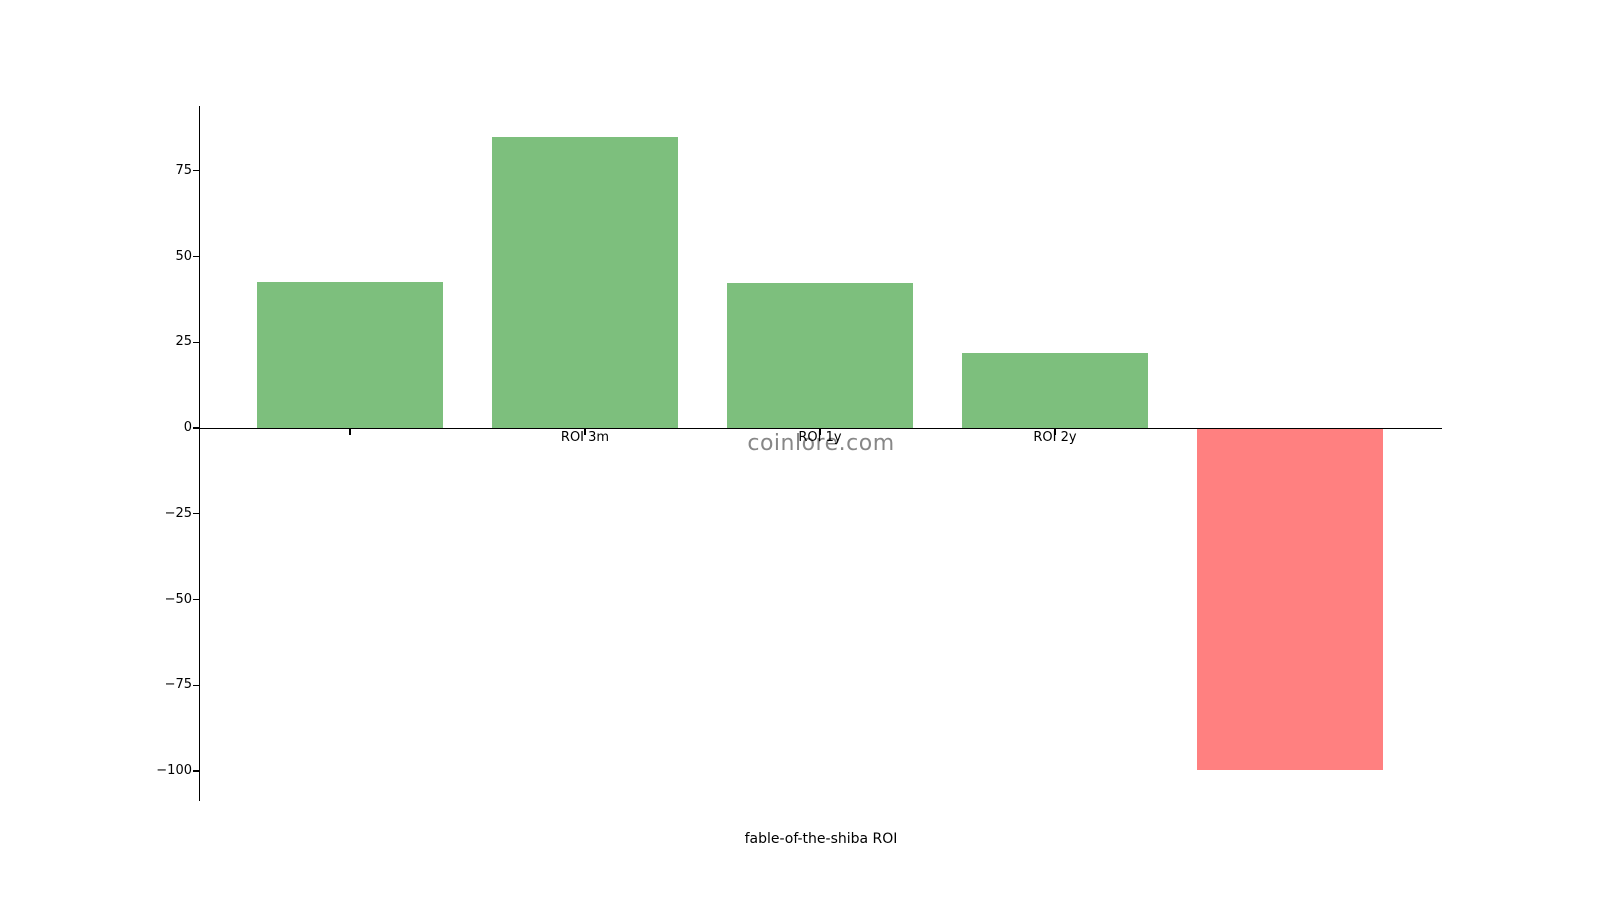 This screenshot has height=900, width=1600. I want to click on bar-roi-1y, so click(820, 355).